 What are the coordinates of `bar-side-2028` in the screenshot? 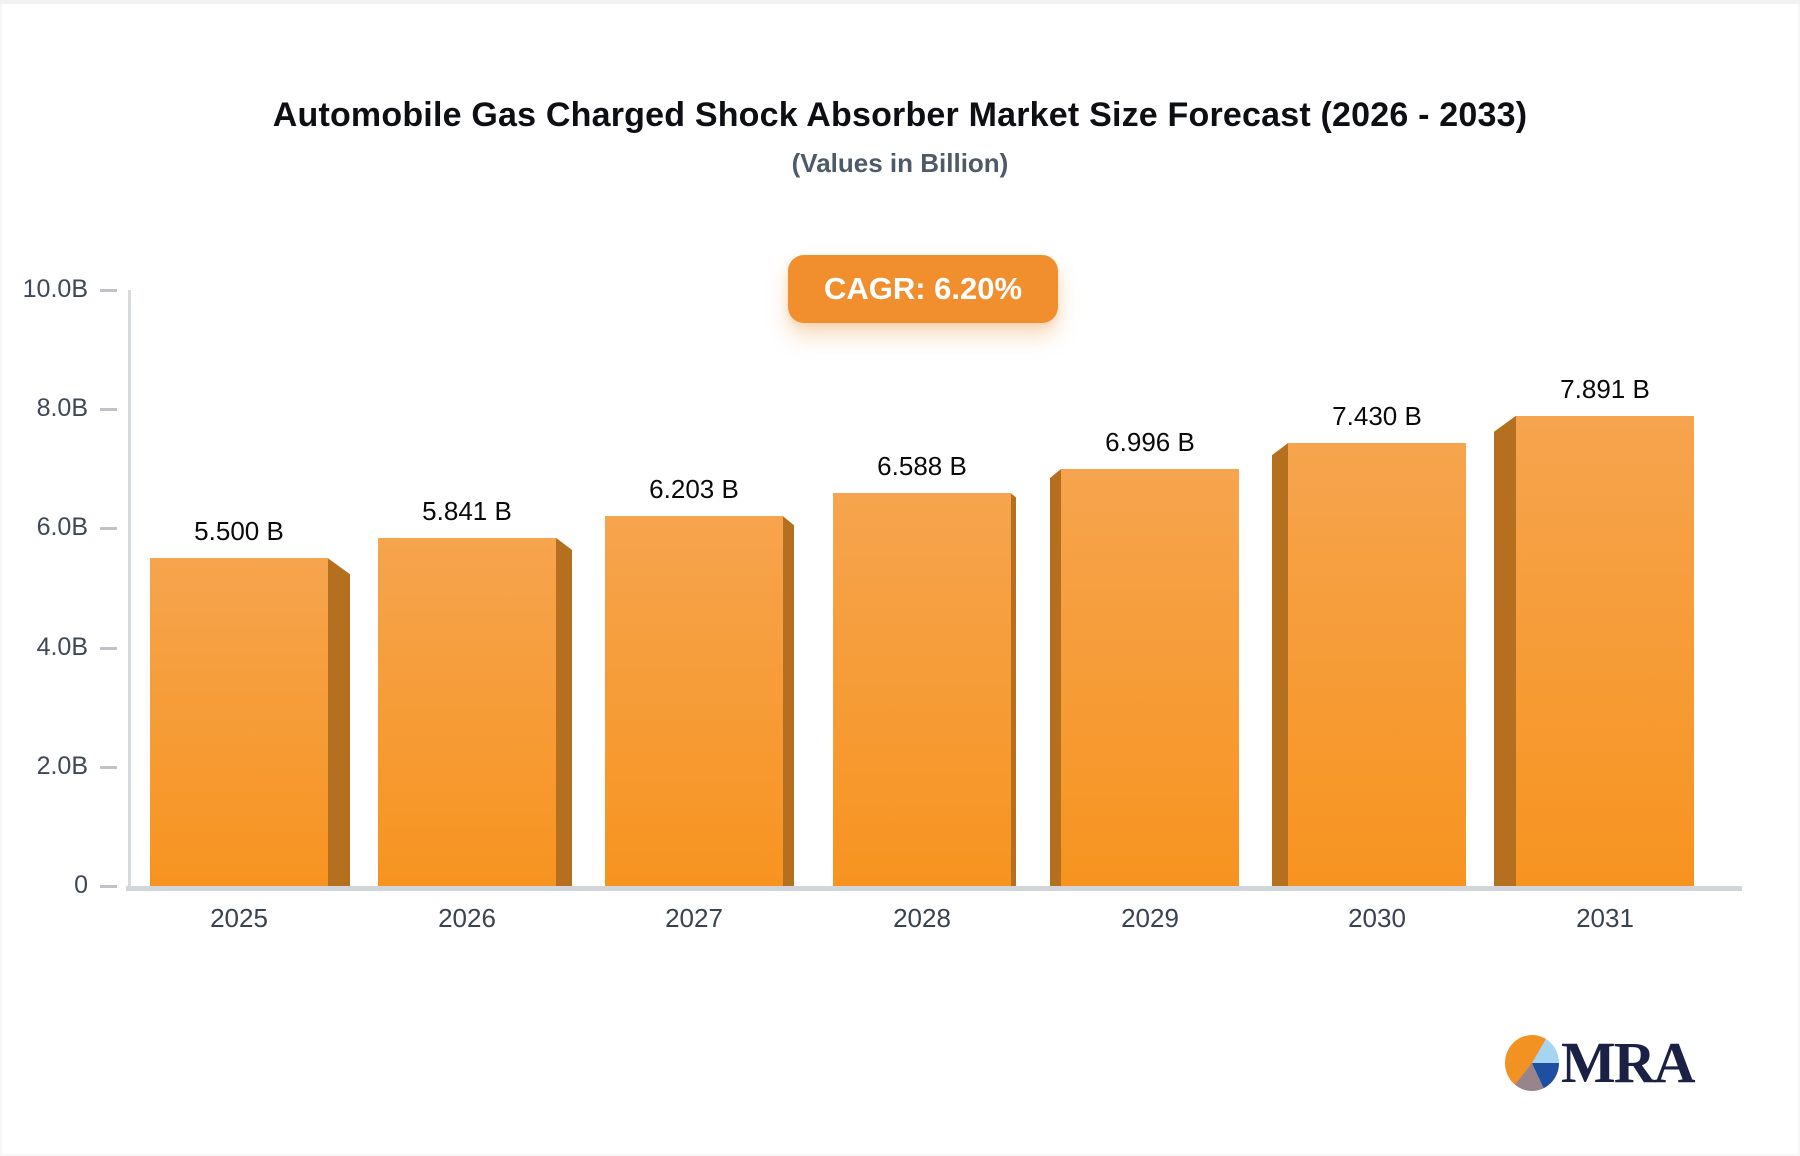 It's located at (1013, 689).